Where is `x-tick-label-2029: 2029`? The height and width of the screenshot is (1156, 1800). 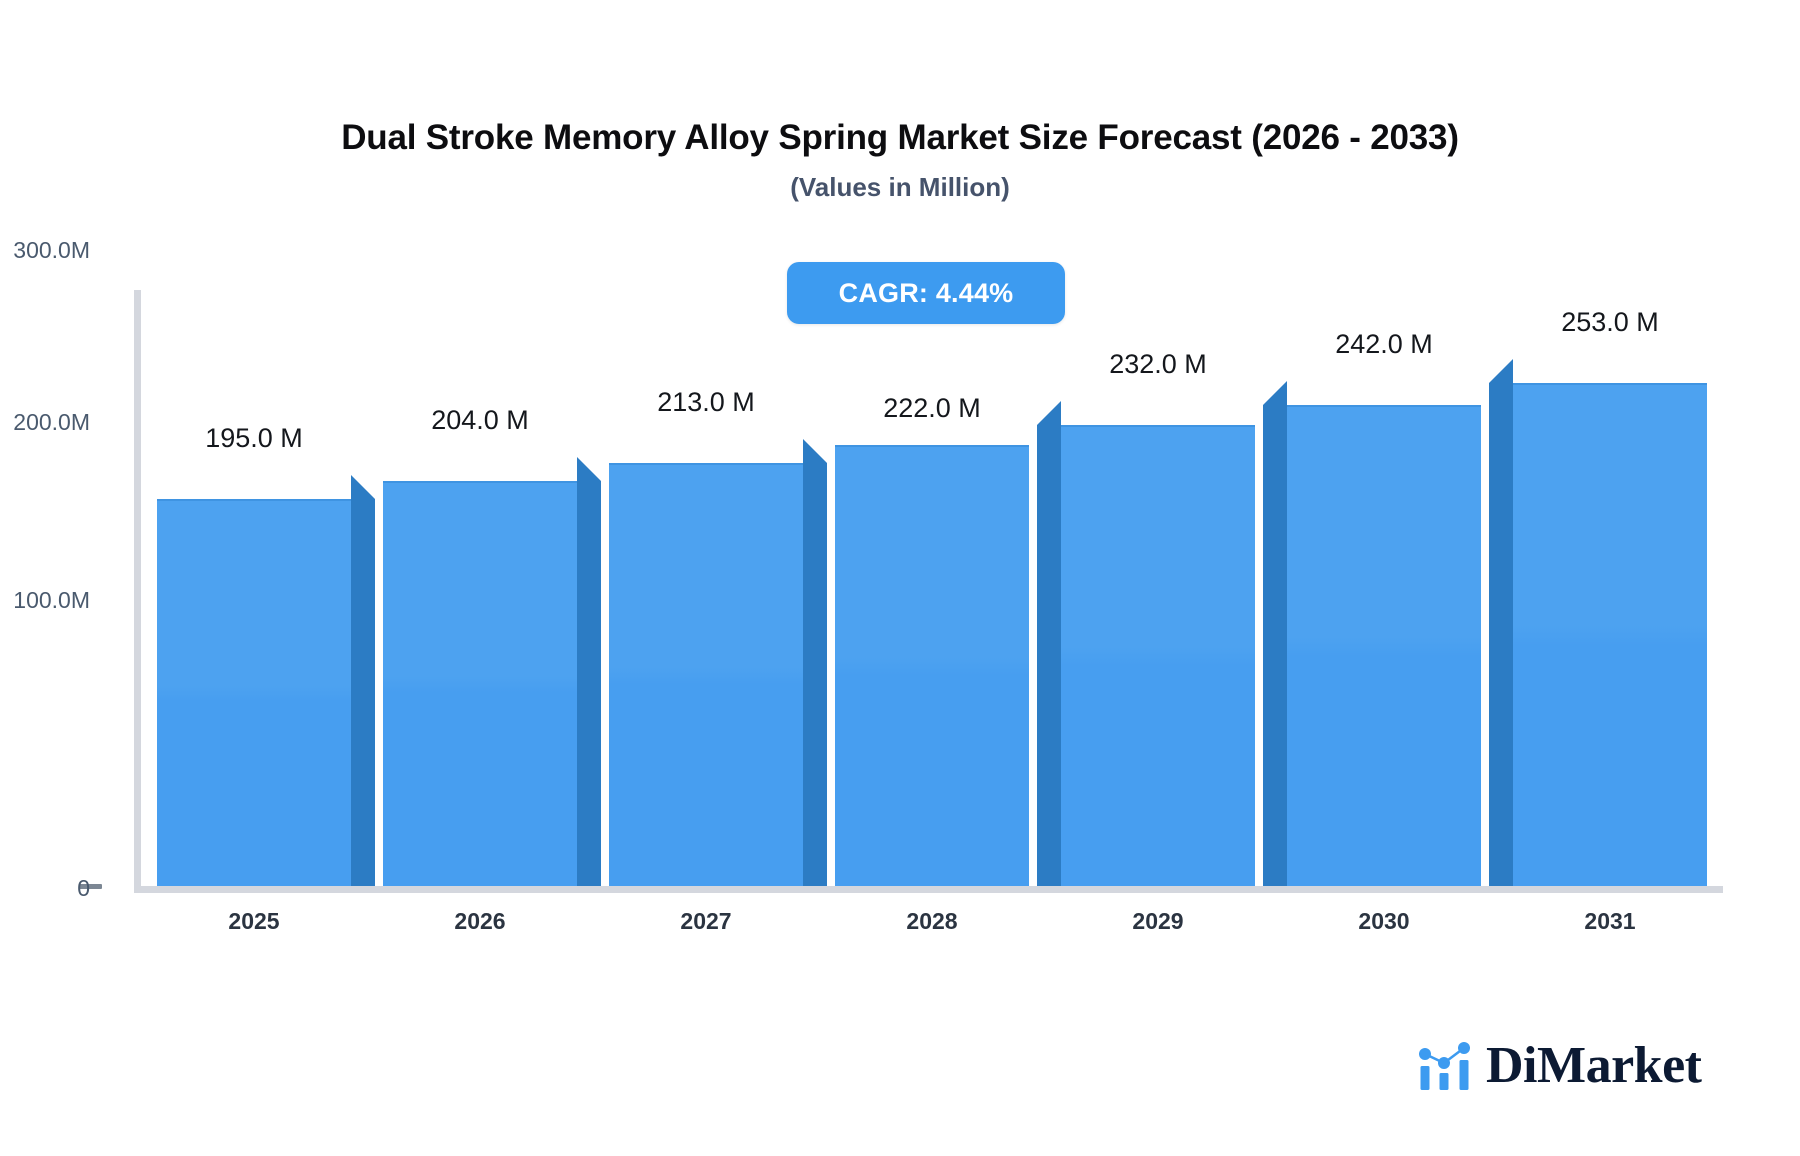
x-tick-label-2029: 2029 is located at coordinates (1158, 921).